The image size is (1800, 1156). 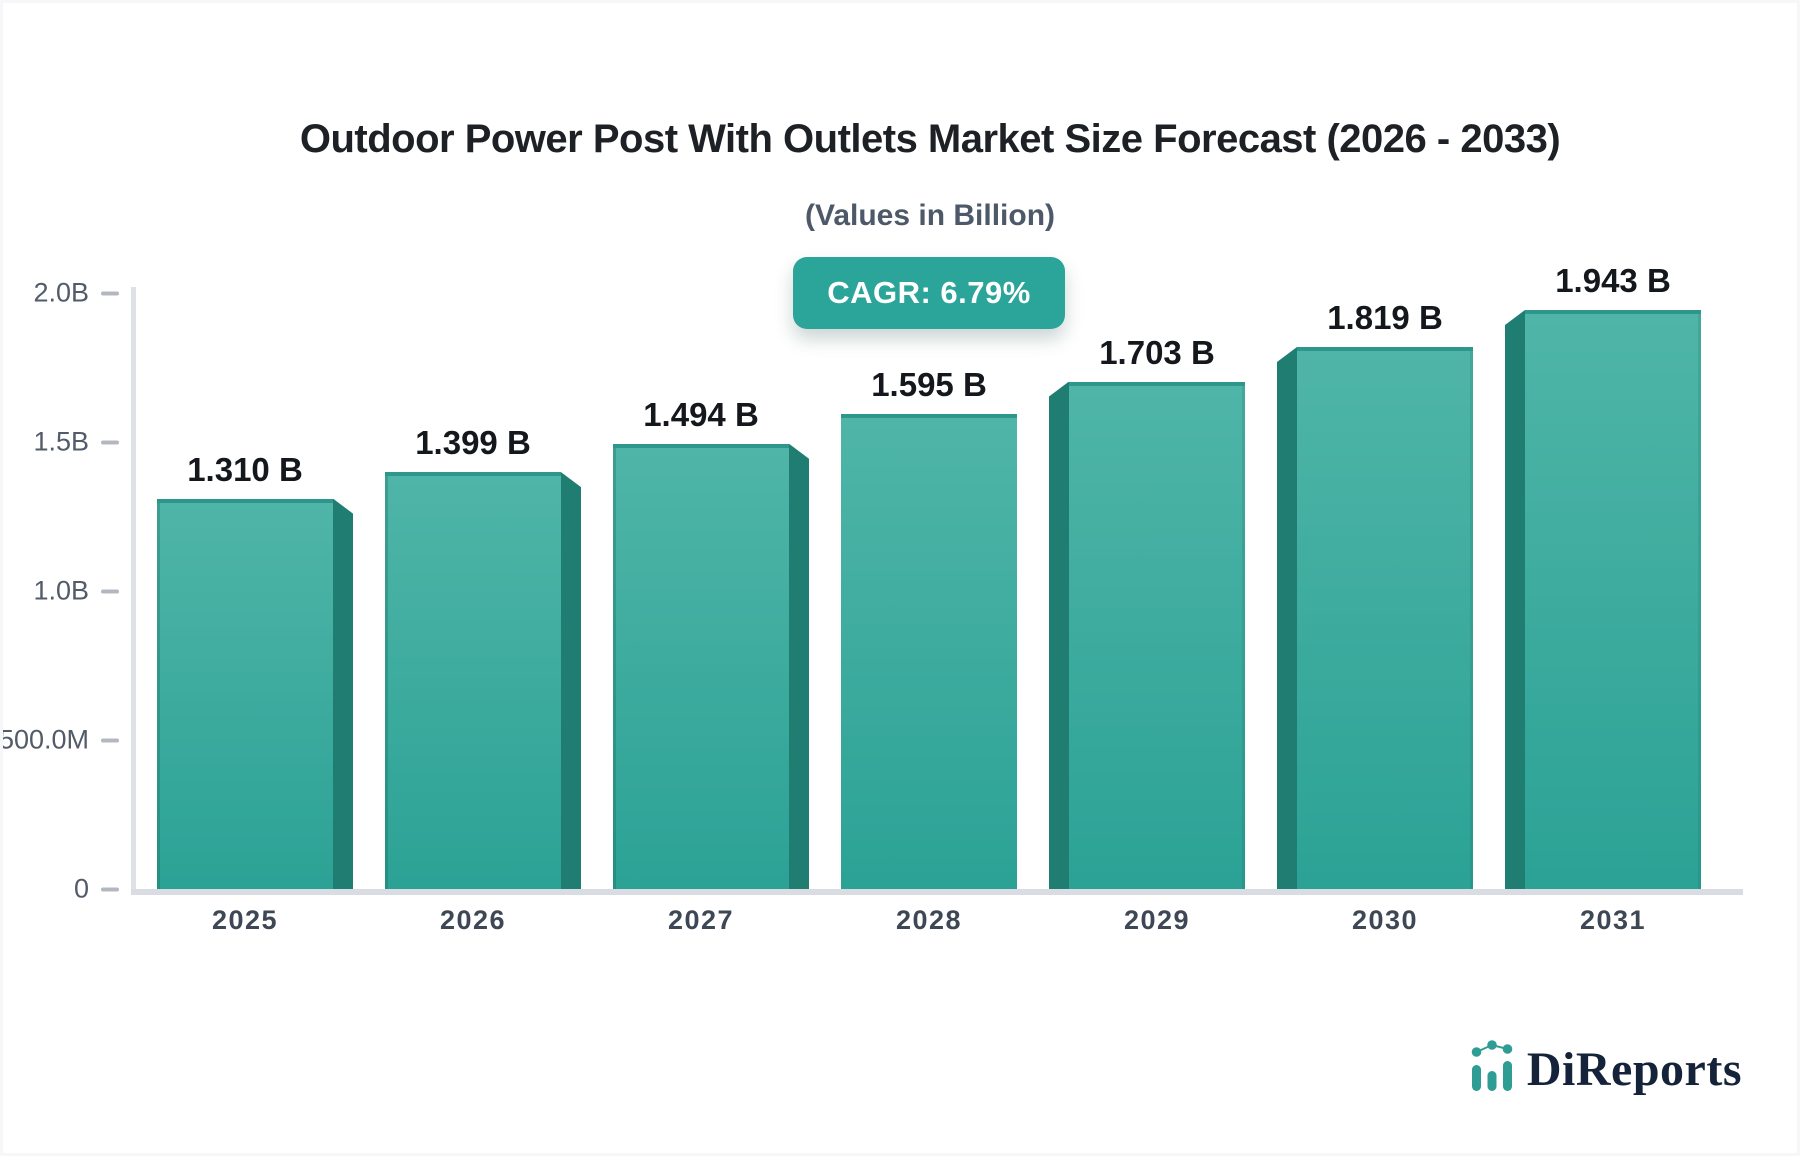 I want to click on bar-group-2031: 1.943 B 2031, so click(x=1613, y=598).